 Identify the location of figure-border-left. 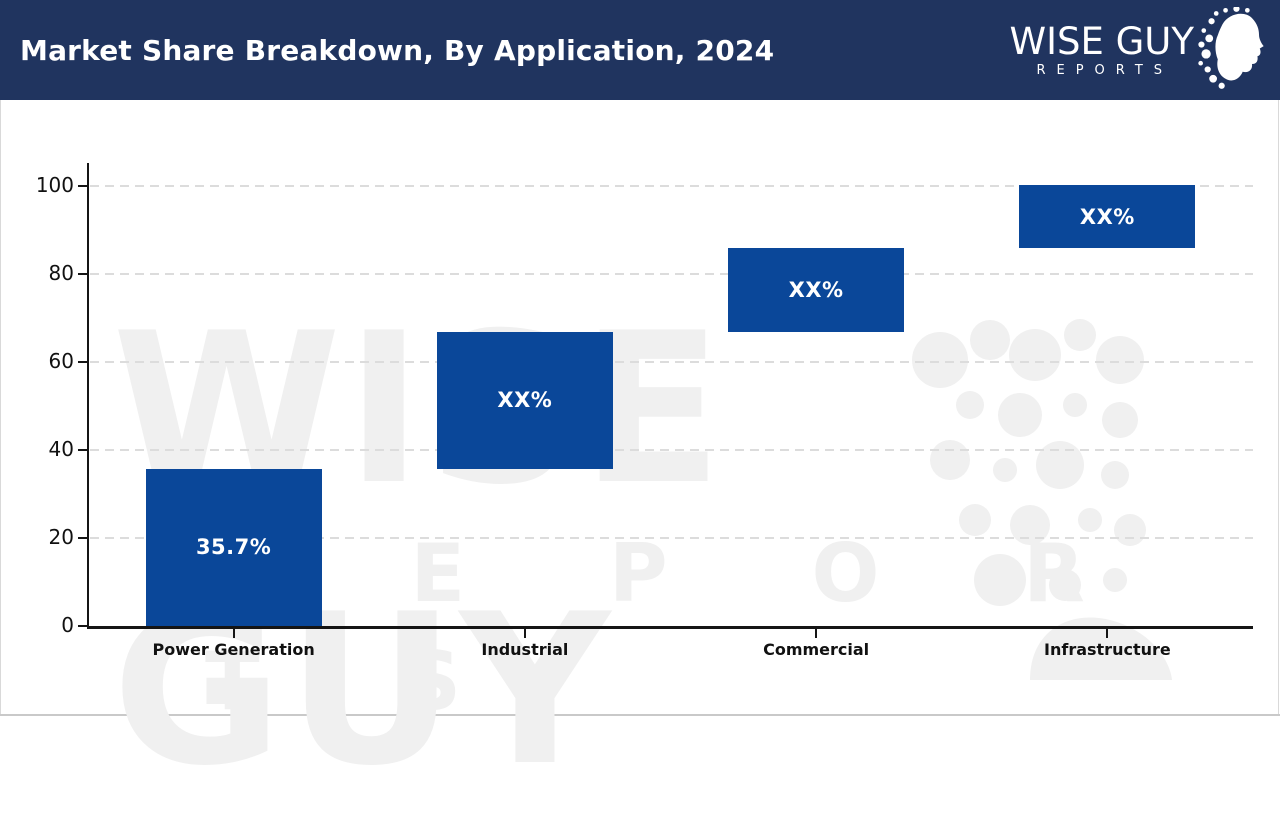
(0, 408).